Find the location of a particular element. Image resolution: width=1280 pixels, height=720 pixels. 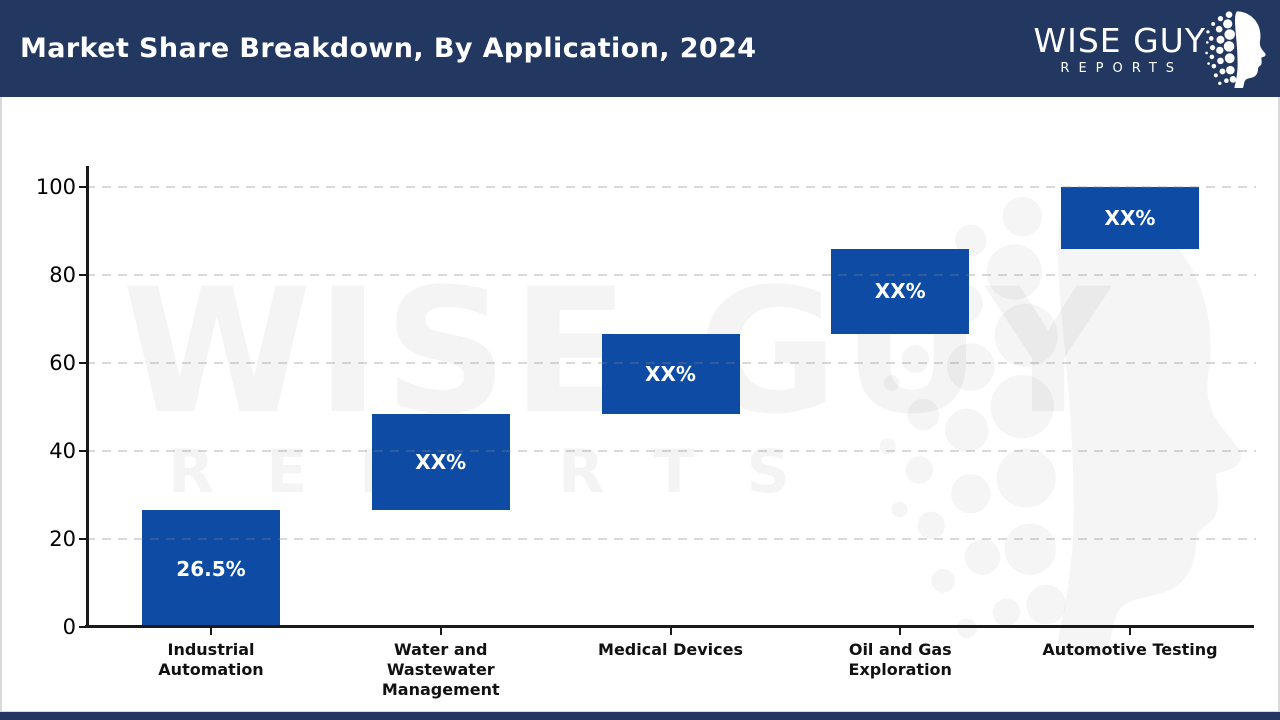

brand-logo: WISE GUY REPORTS is located at coordinates (1149, 49).